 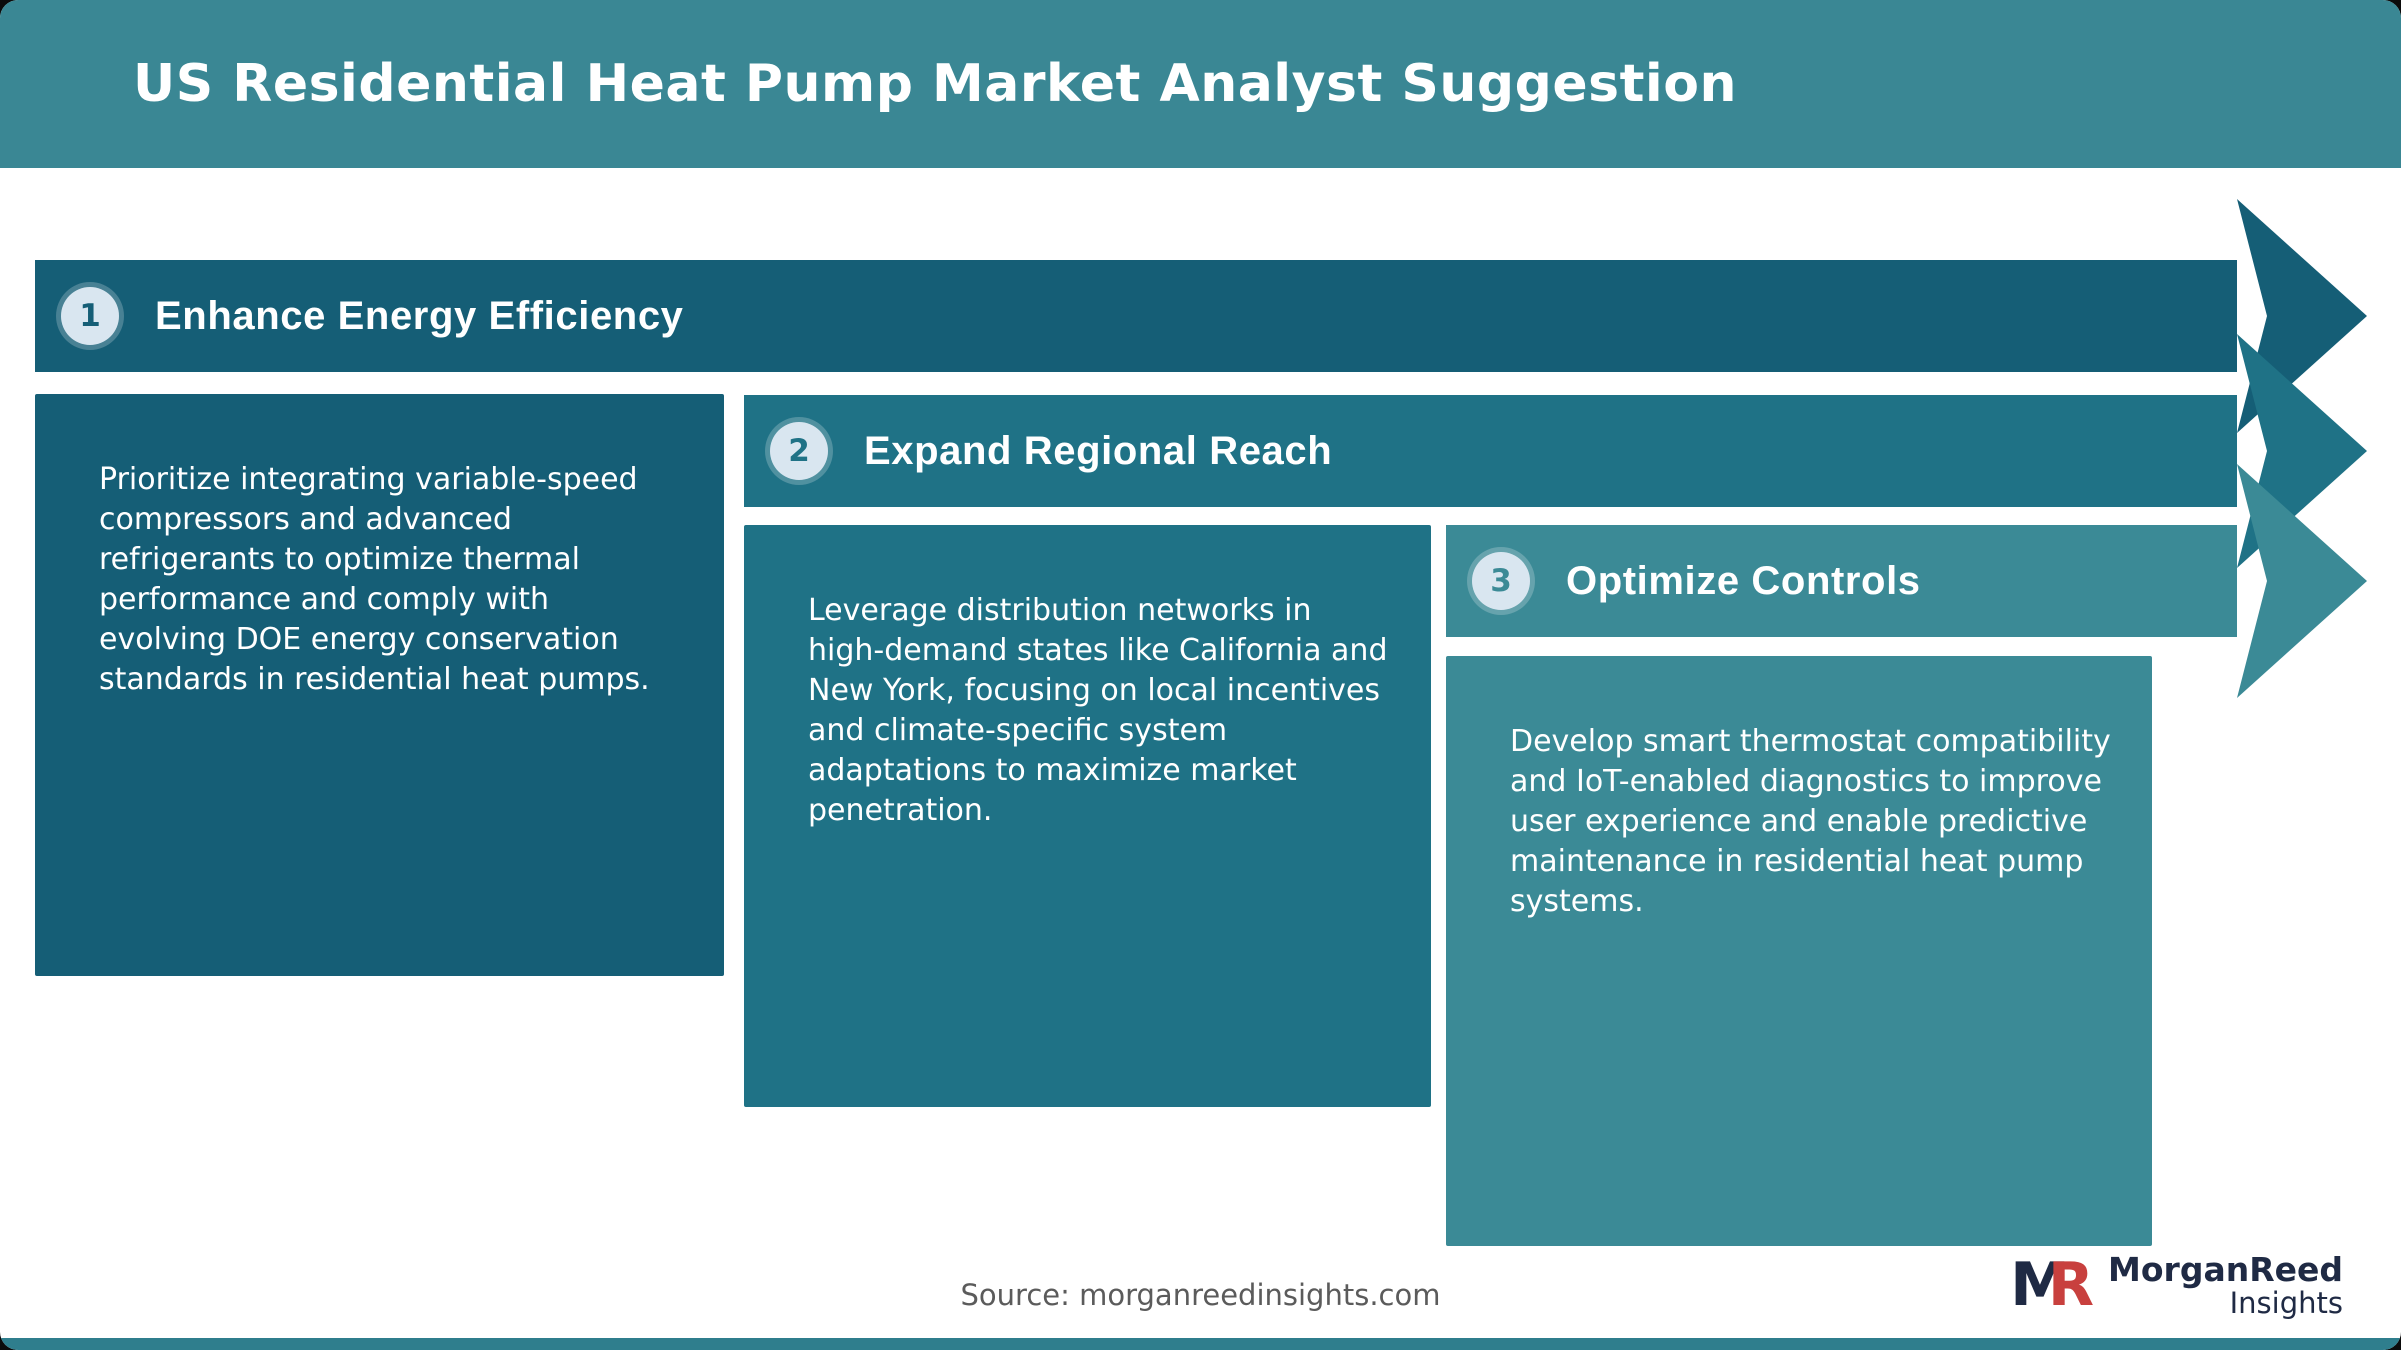 I want to click on step-2-number: 2, so click(x=799, y=451).